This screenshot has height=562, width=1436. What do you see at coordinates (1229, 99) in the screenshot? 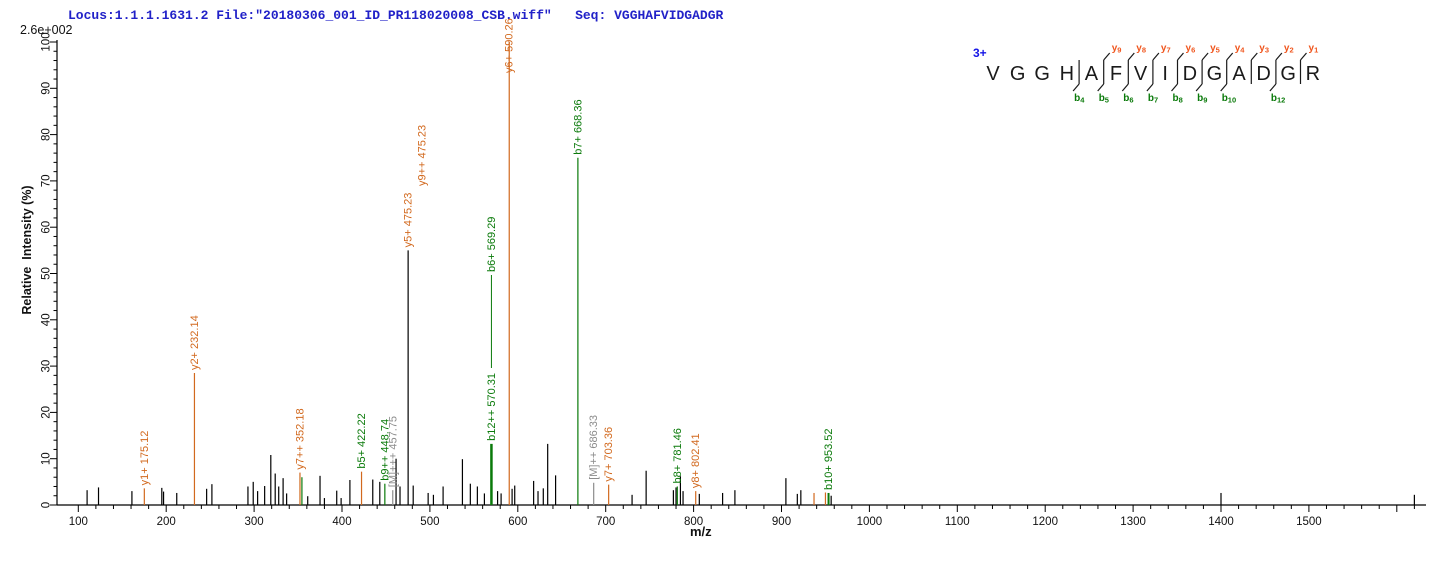
I see `b-ion-label: b10` at bounding box center [1229, 99].